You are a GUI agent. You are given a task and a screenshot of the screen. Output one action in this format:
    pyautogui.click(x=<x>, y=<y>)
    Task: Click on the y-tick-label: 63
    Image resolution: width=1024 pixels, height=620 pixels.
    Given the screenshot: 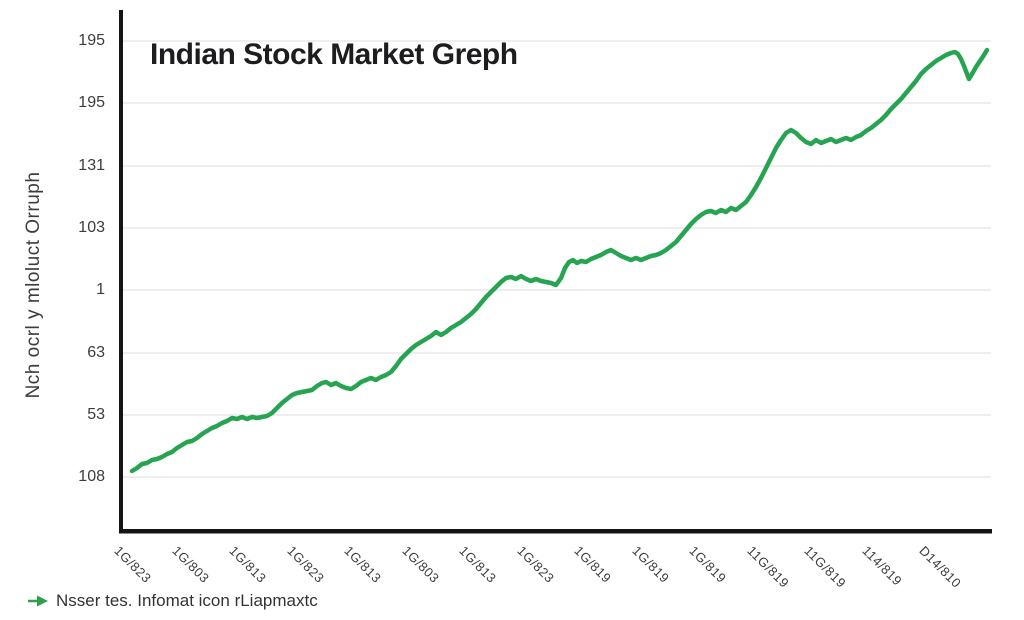 What is the action you would take?
    pyautogui.click(x=96, y=352)
    